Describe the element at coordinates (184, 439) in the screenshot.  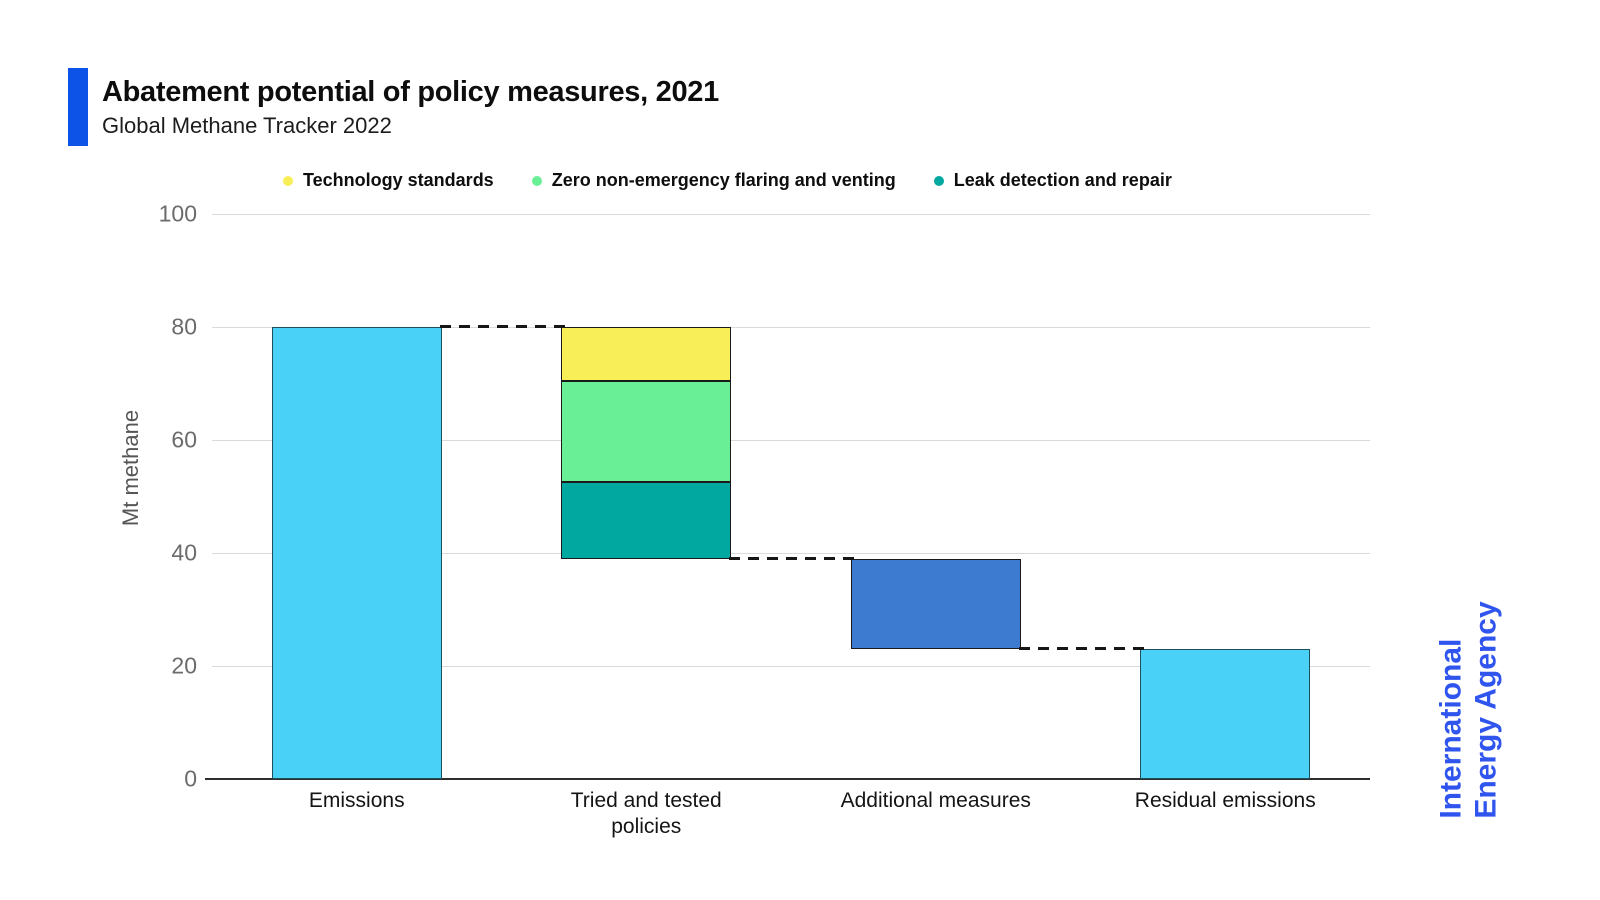
I see `y-tick-label: 60` at that location.